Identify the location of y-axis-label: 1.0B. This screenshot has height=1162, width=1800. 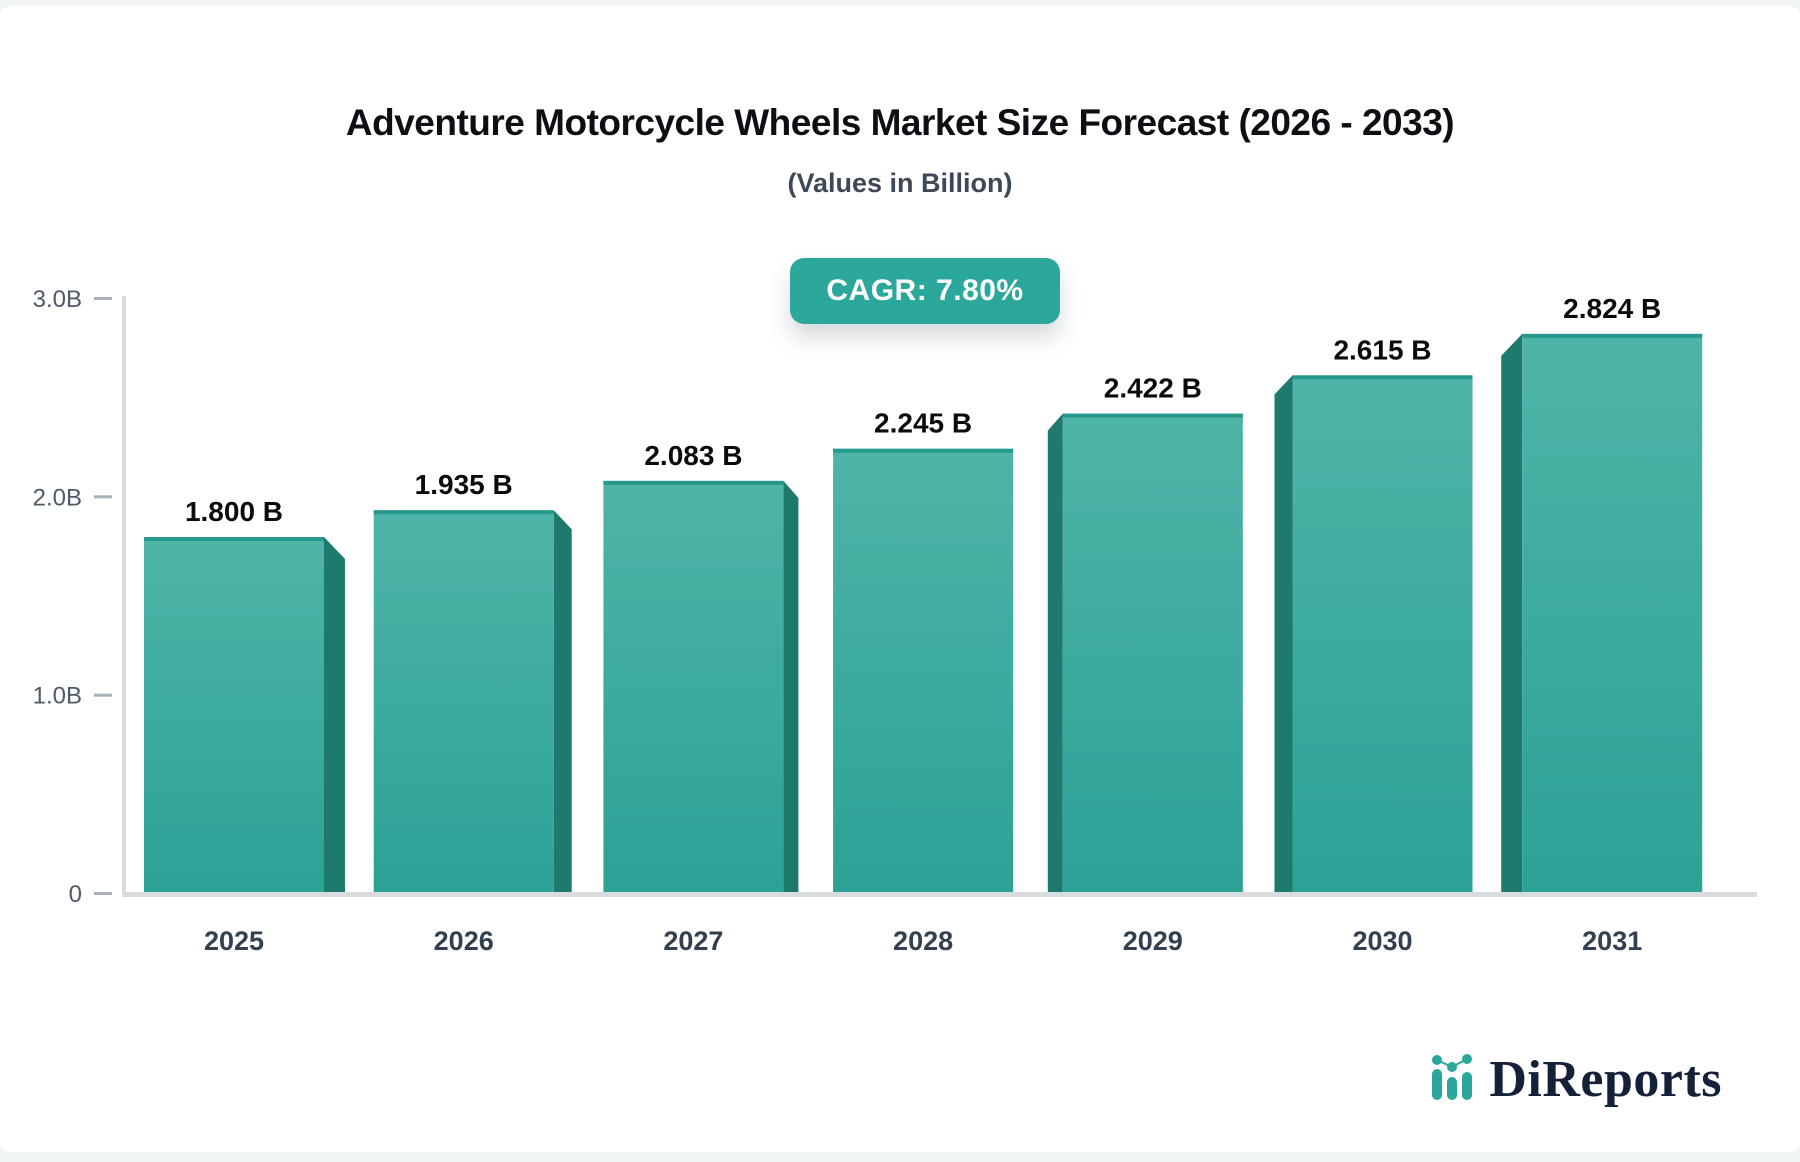
(57, 696).